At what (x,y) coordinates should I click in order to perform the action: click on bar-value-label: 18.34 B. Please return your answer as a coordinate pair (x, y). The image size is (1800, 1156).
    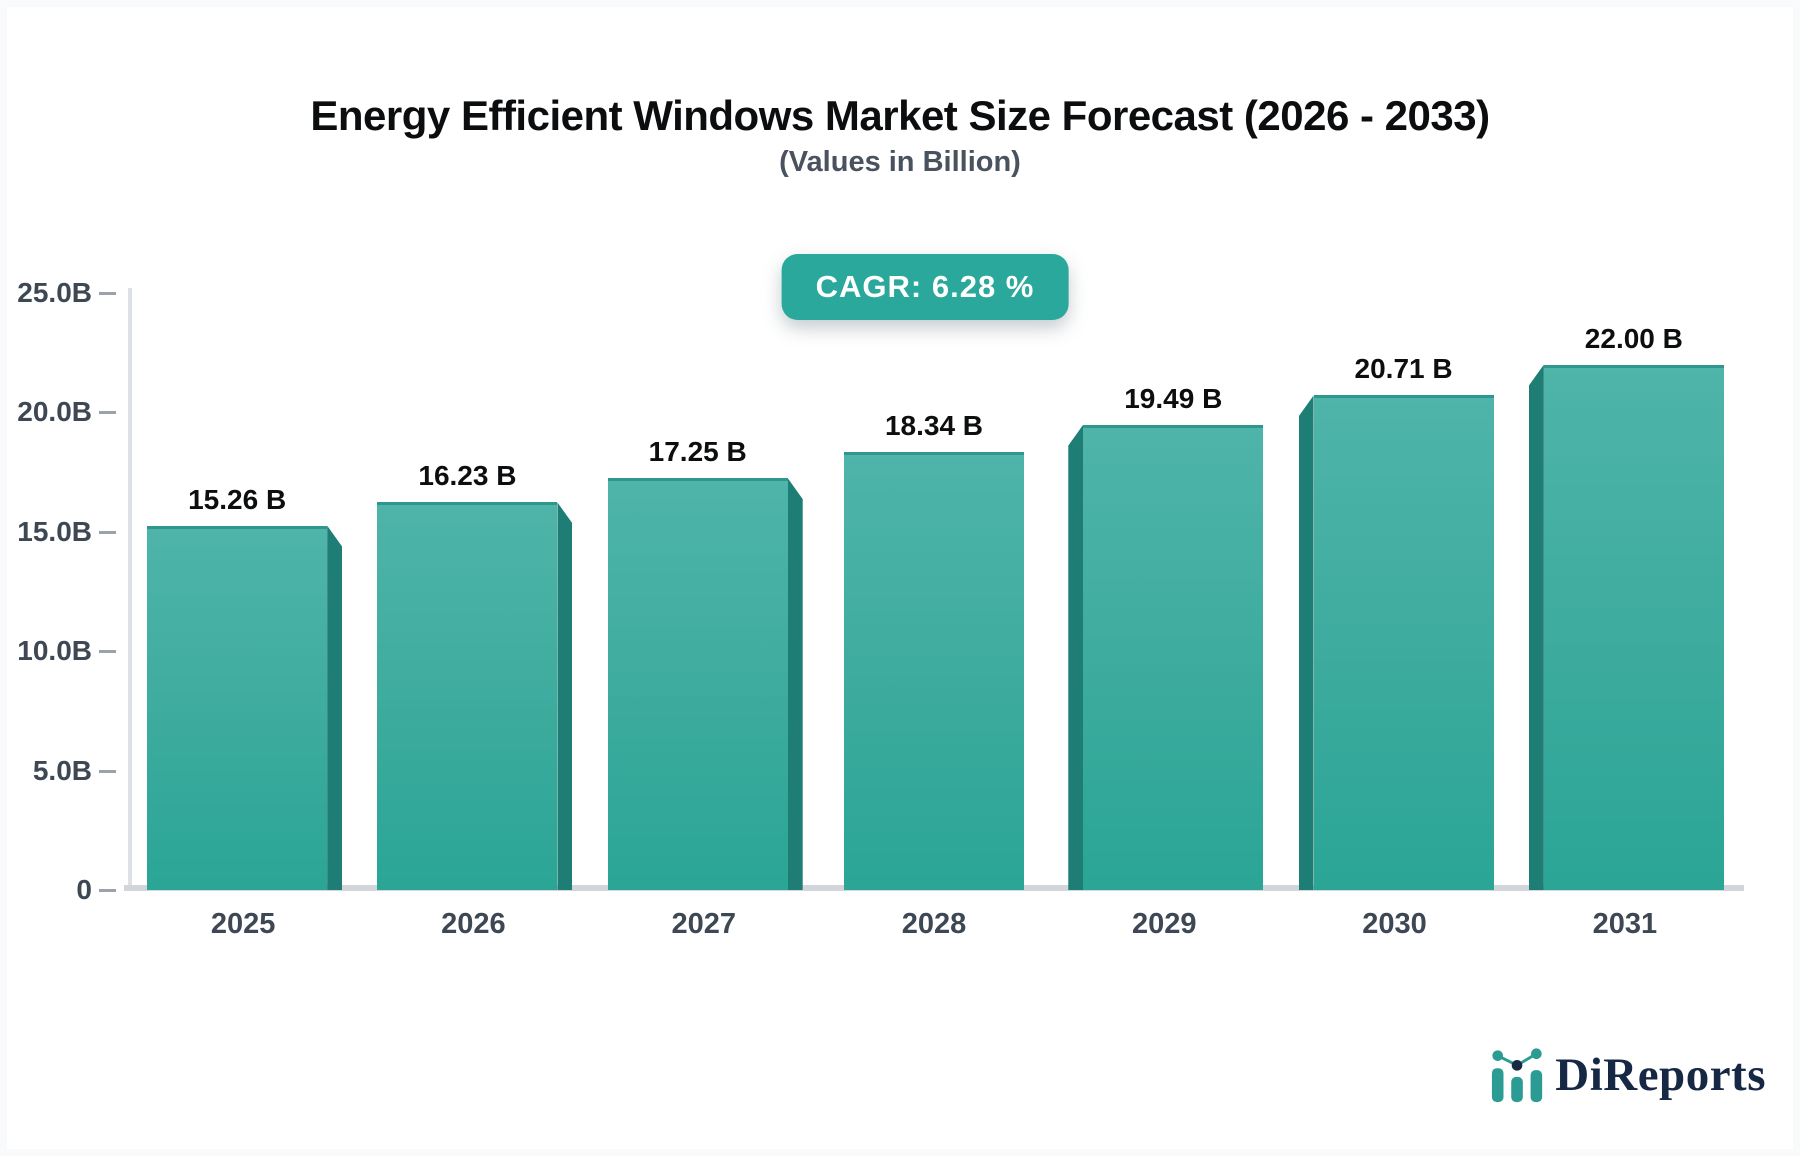
    Looking at the image, I should click on (934, 426).